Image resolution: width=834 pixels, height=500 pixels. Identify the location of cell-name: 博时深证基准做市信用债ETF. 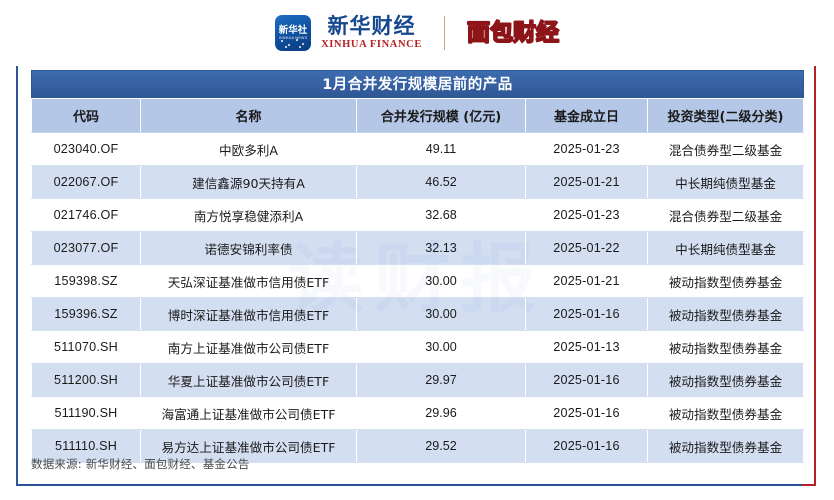
(248, 314).